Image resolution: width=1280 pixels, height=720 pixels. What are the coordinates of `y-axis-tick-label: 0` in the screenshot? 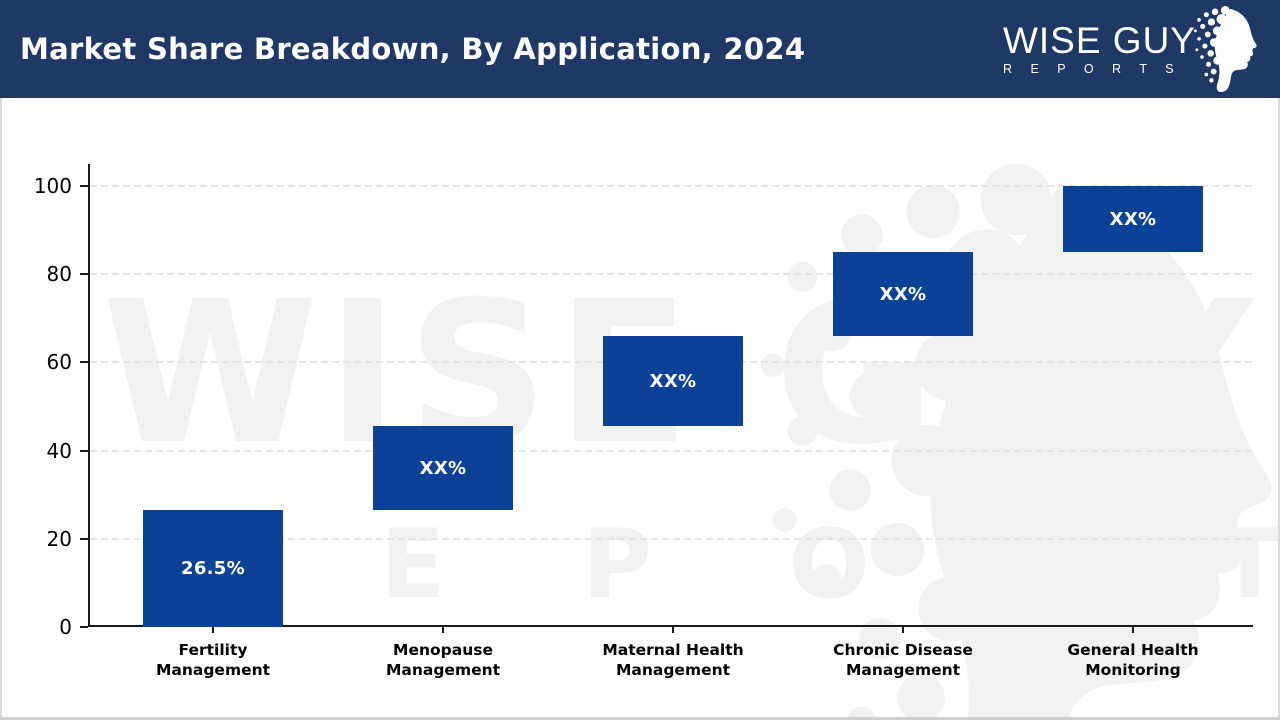 It's located at (65, 627).